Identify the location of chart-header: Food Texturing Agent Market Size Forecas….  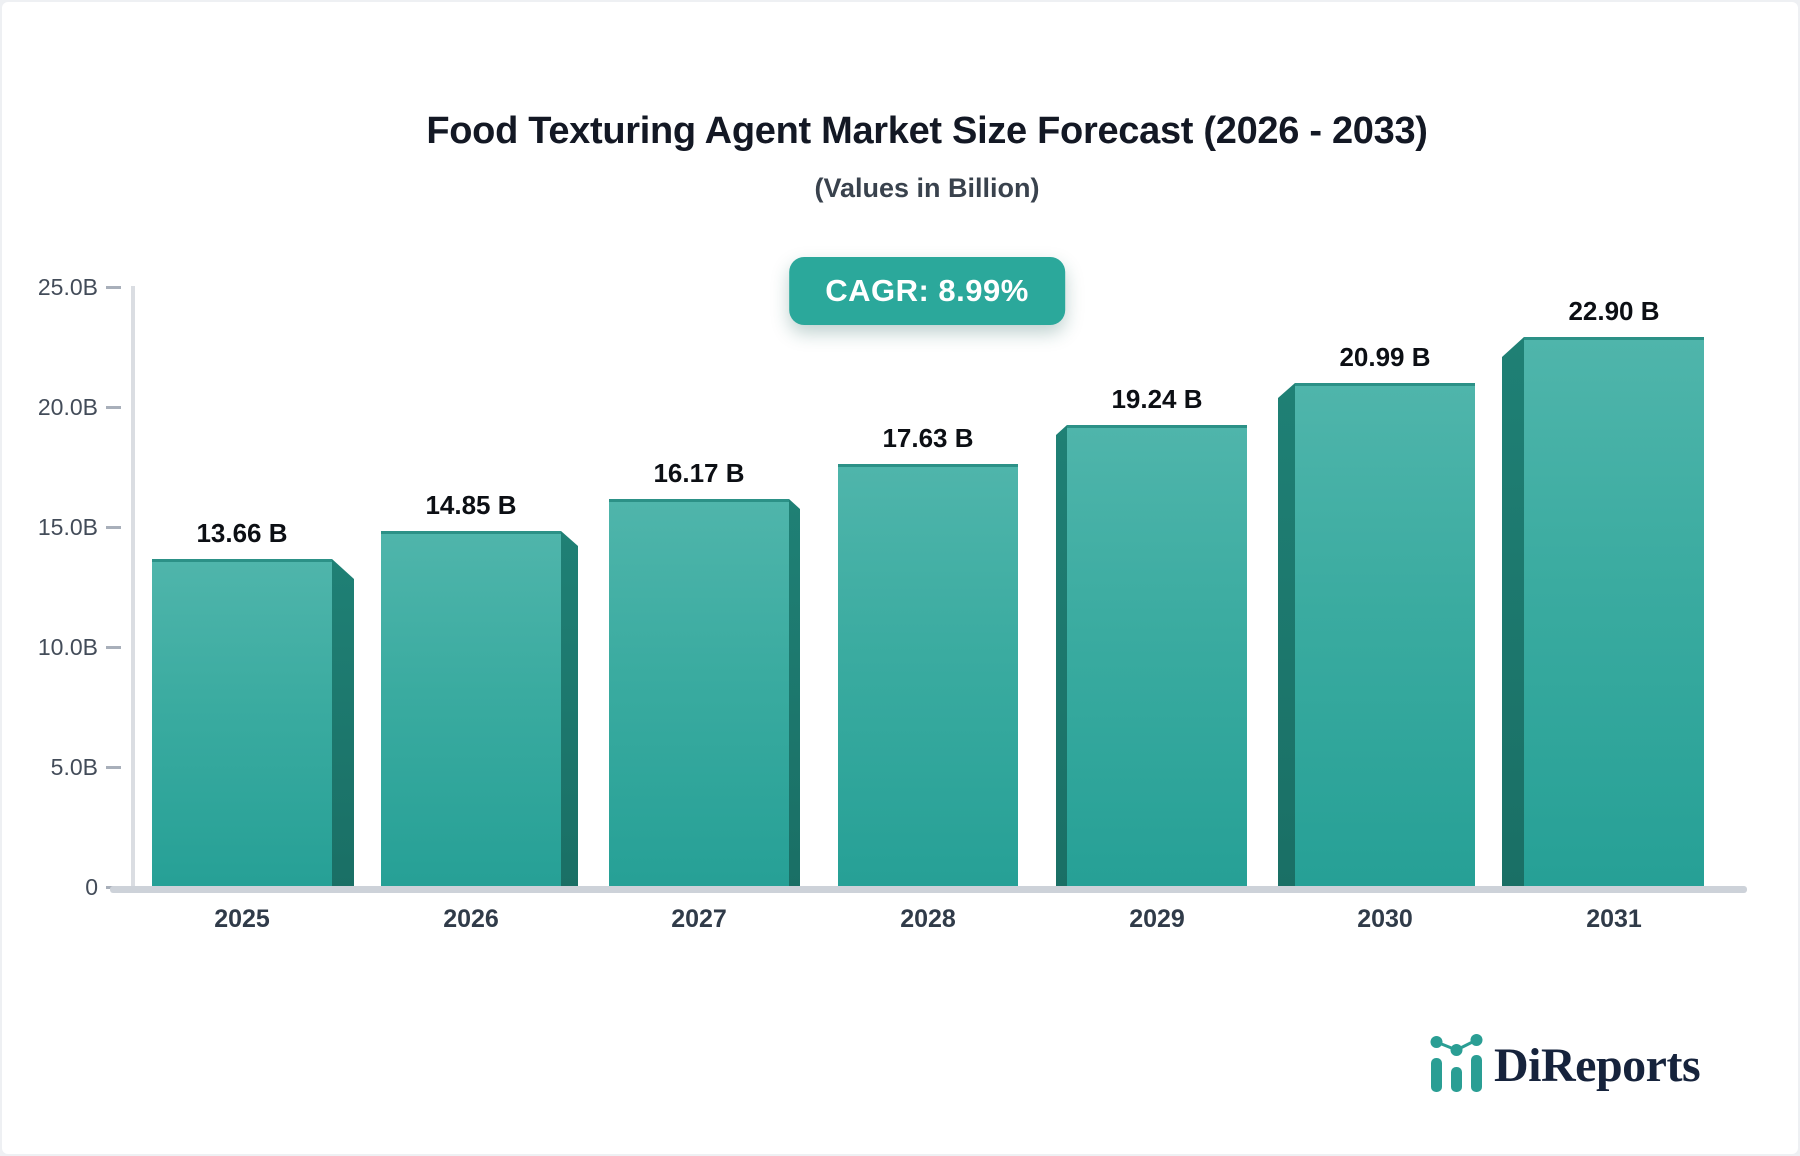
(926, 157).